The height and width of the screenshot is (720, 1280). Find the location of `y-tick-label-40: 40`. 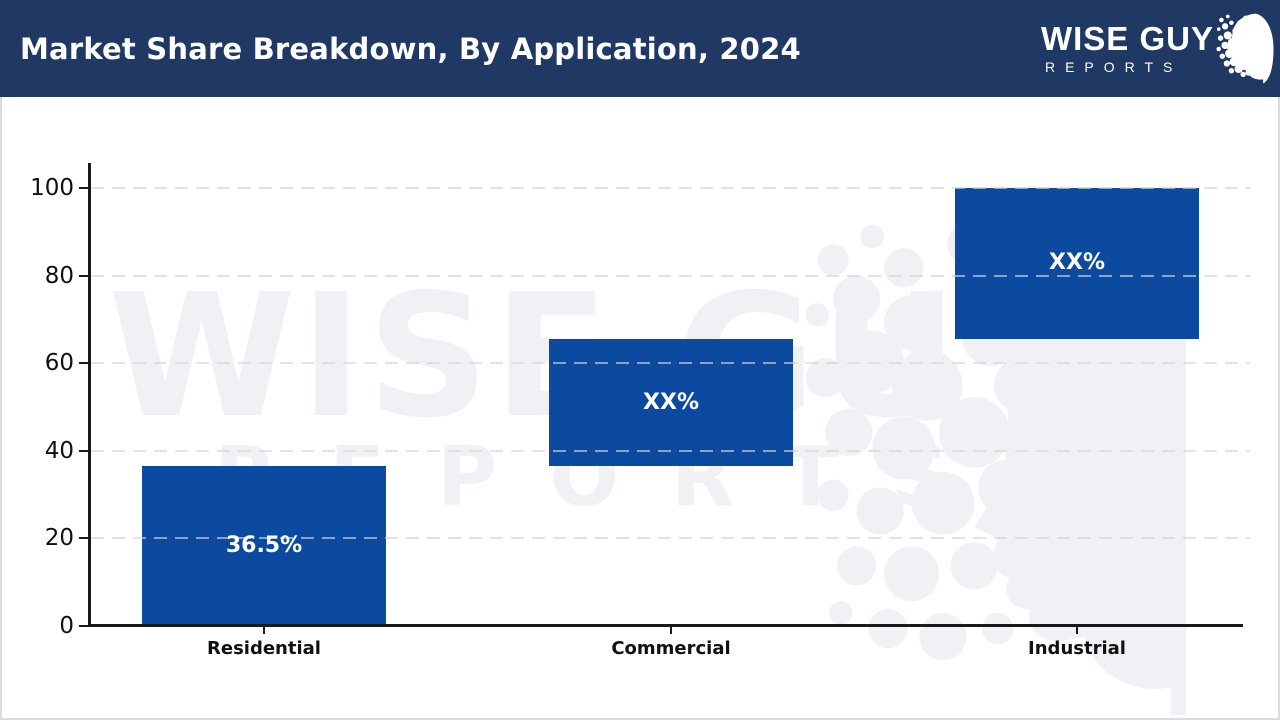

y-tick-label-40: 40 is located at coordinates (59, 450).